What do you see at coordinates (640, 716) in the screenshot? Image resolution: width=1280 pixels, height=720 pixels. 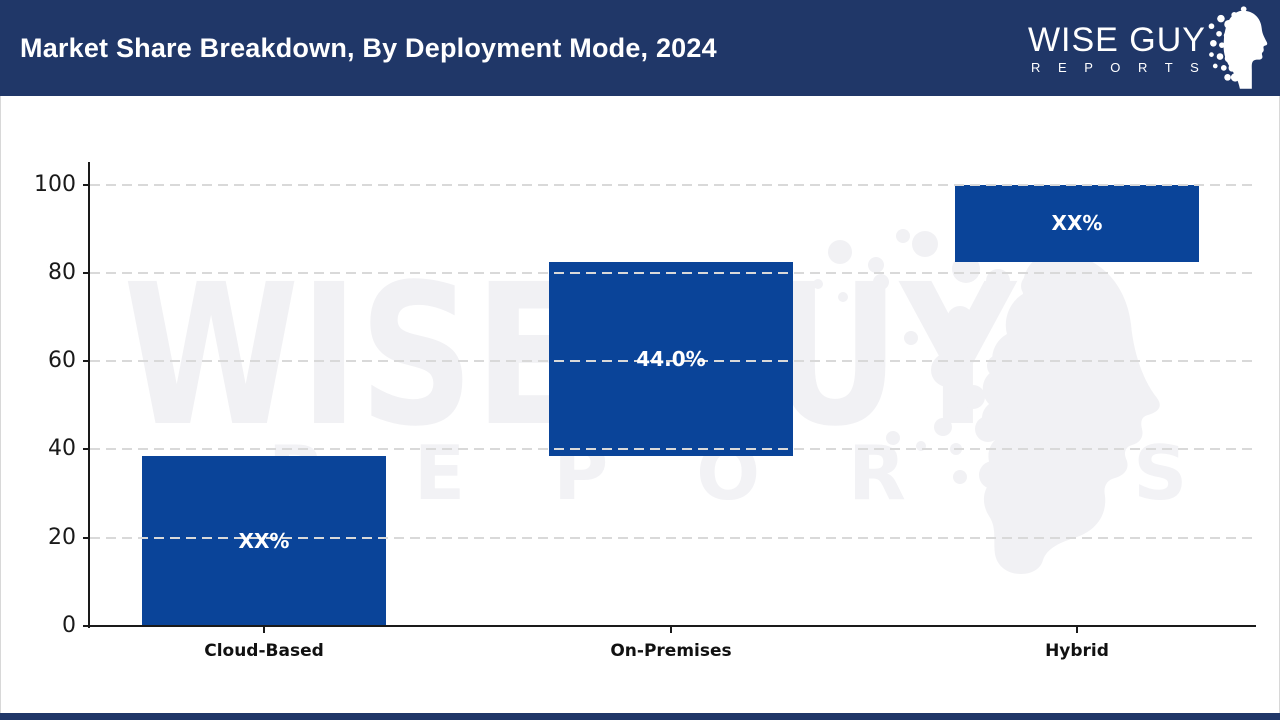 I see `footer-bar` at bounding box center [640, 716].